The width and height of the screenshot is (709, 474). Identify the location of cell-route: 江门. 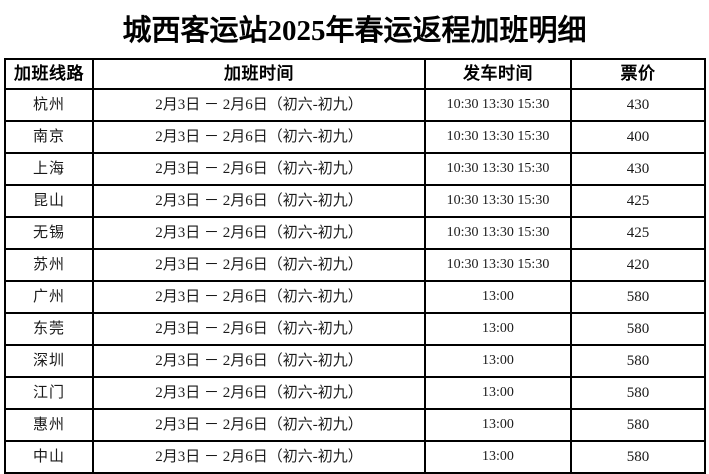
(49, 393).